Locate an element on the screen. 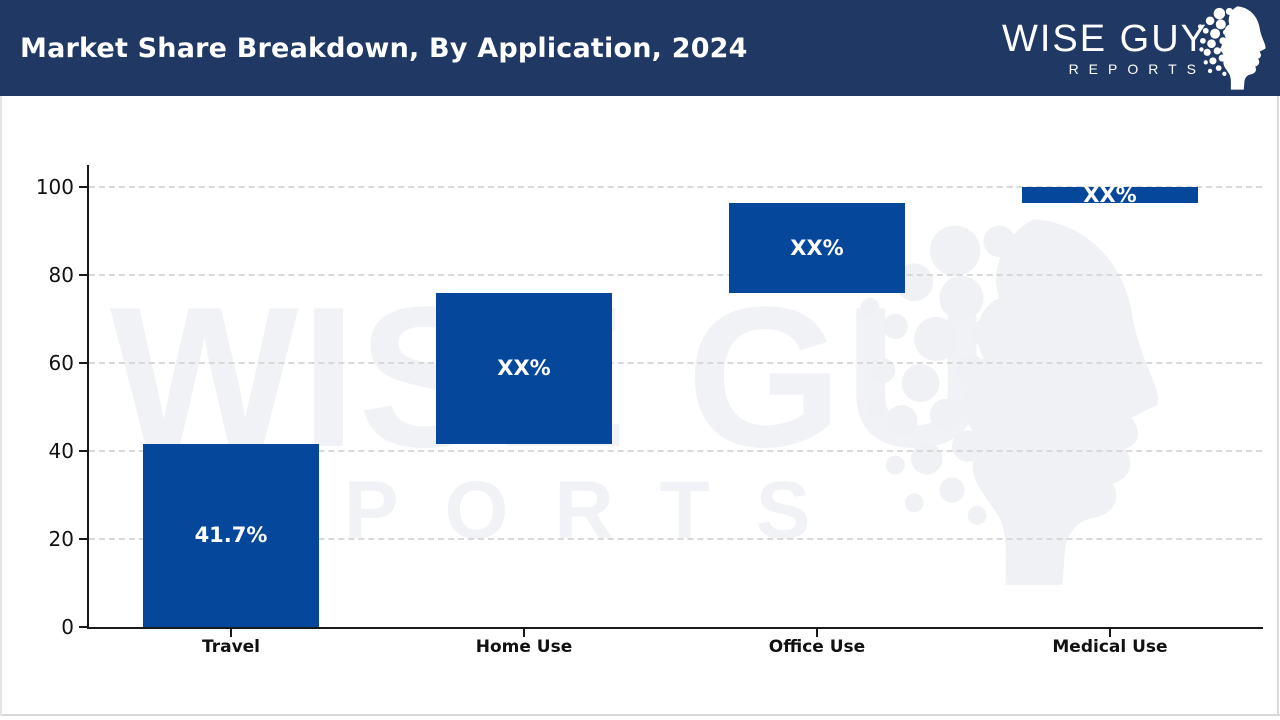  bar-value-label: 41.7% is located at coordinates (231, 535).